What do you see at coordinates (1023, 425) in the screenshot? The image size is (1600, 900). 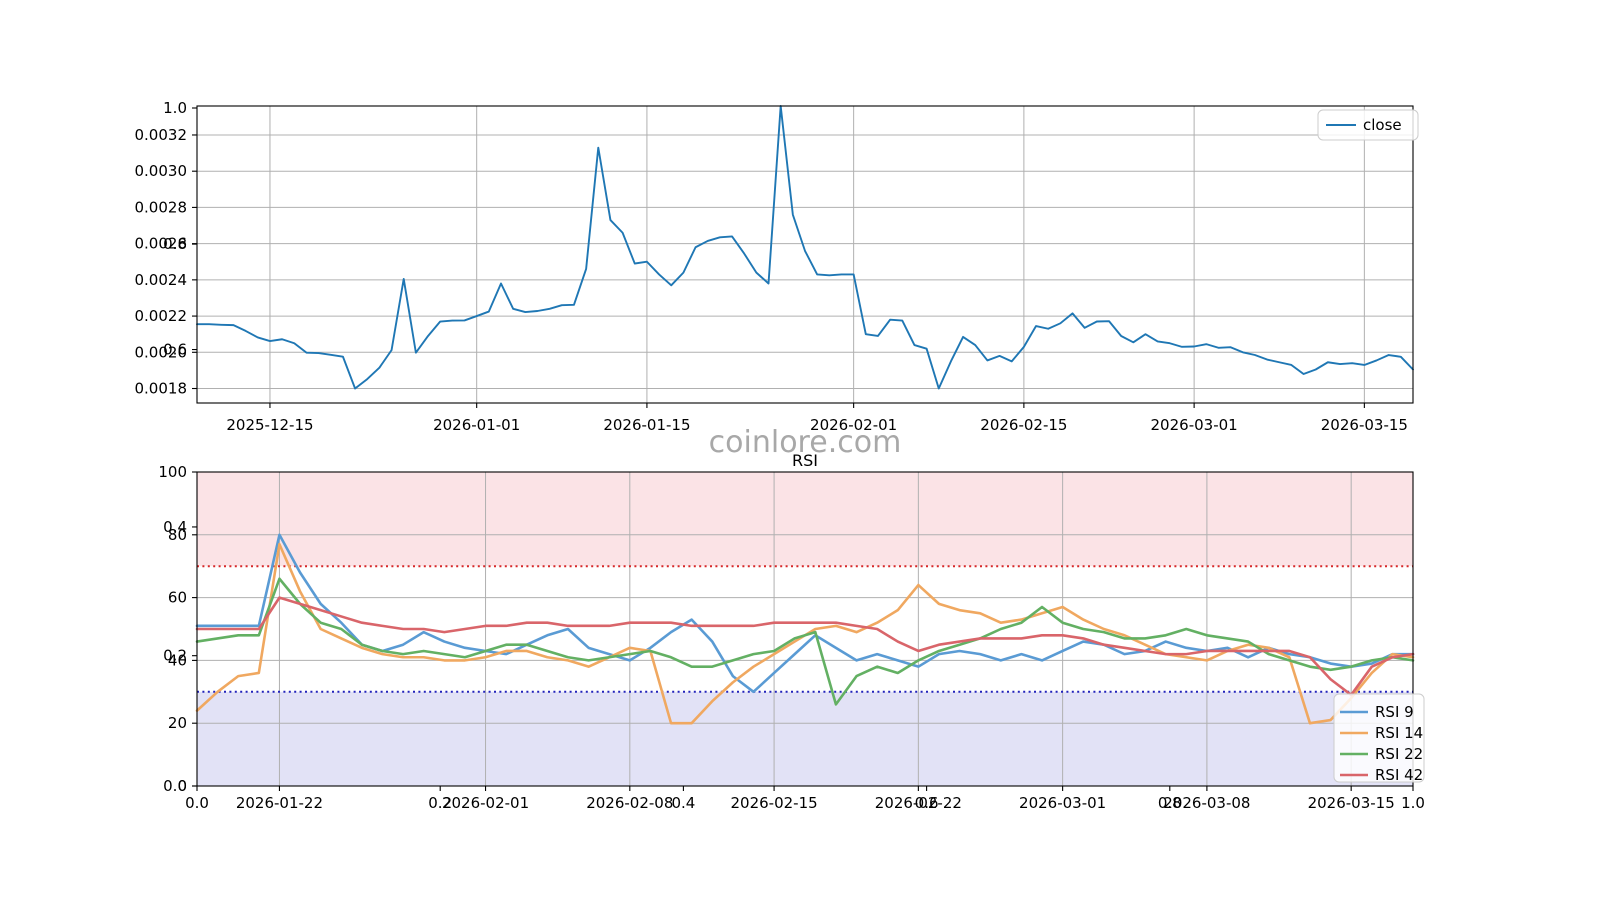 I see `price-xtick-label: 2026-02-15` at bounding box center [1023, 425].